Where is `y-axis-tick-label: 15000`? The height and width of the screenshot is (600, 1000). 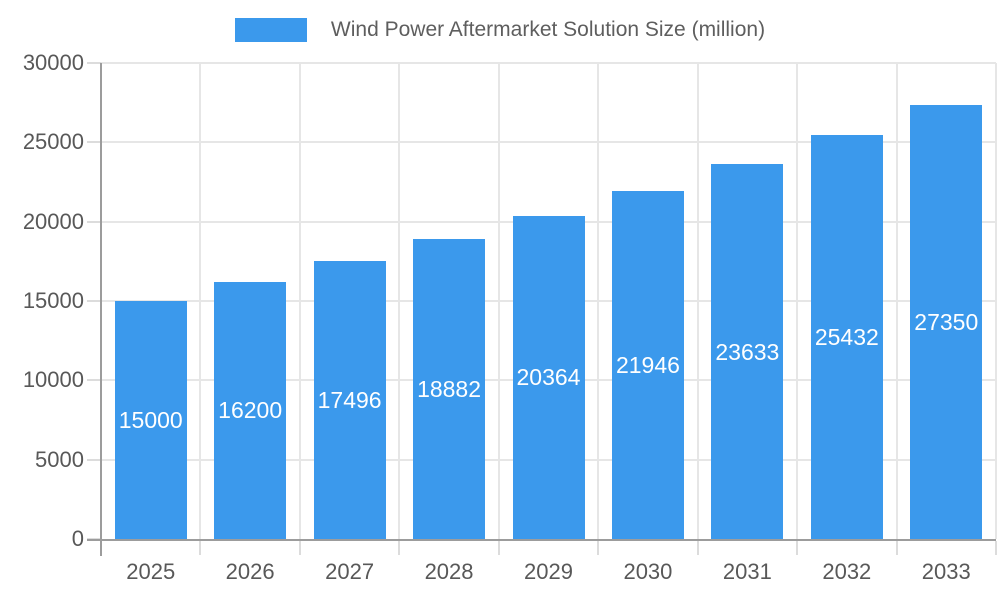 y-axis-tick-label: 15000 is located at coordinates (53, 300).